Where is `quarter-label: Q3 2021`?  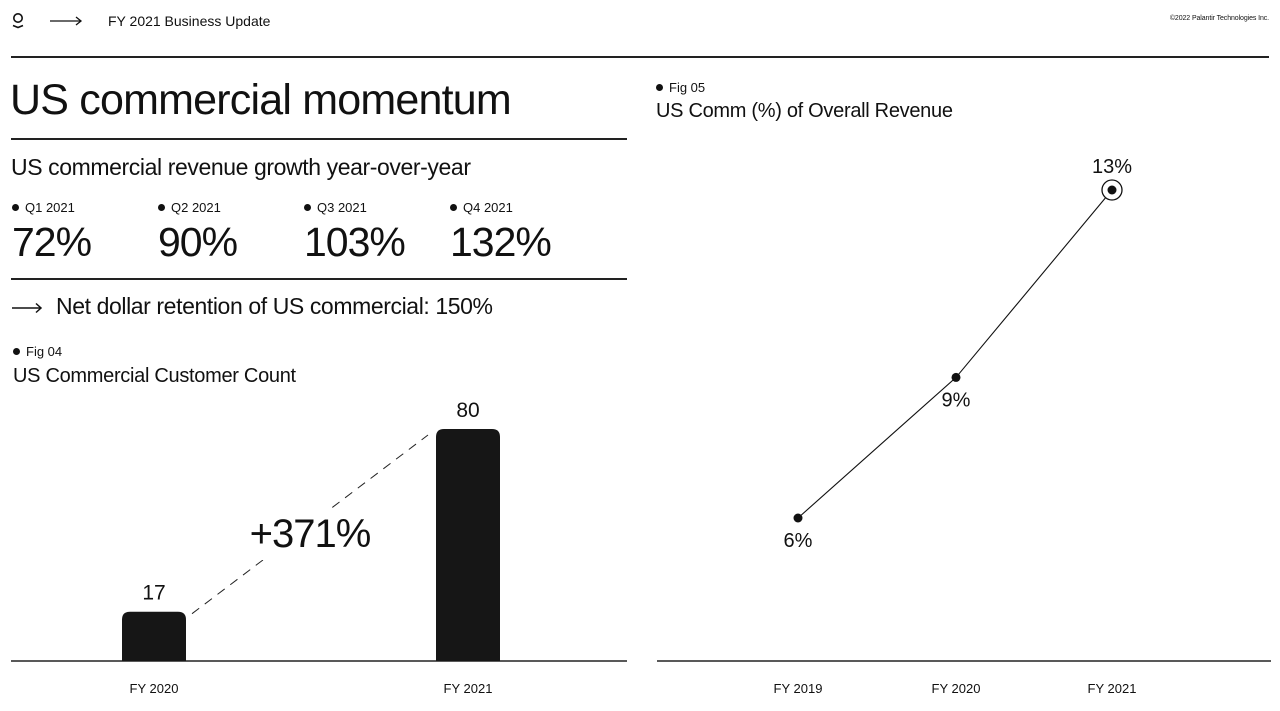 quarter-label: Q3 2021 is located at coordinates (342, 207).